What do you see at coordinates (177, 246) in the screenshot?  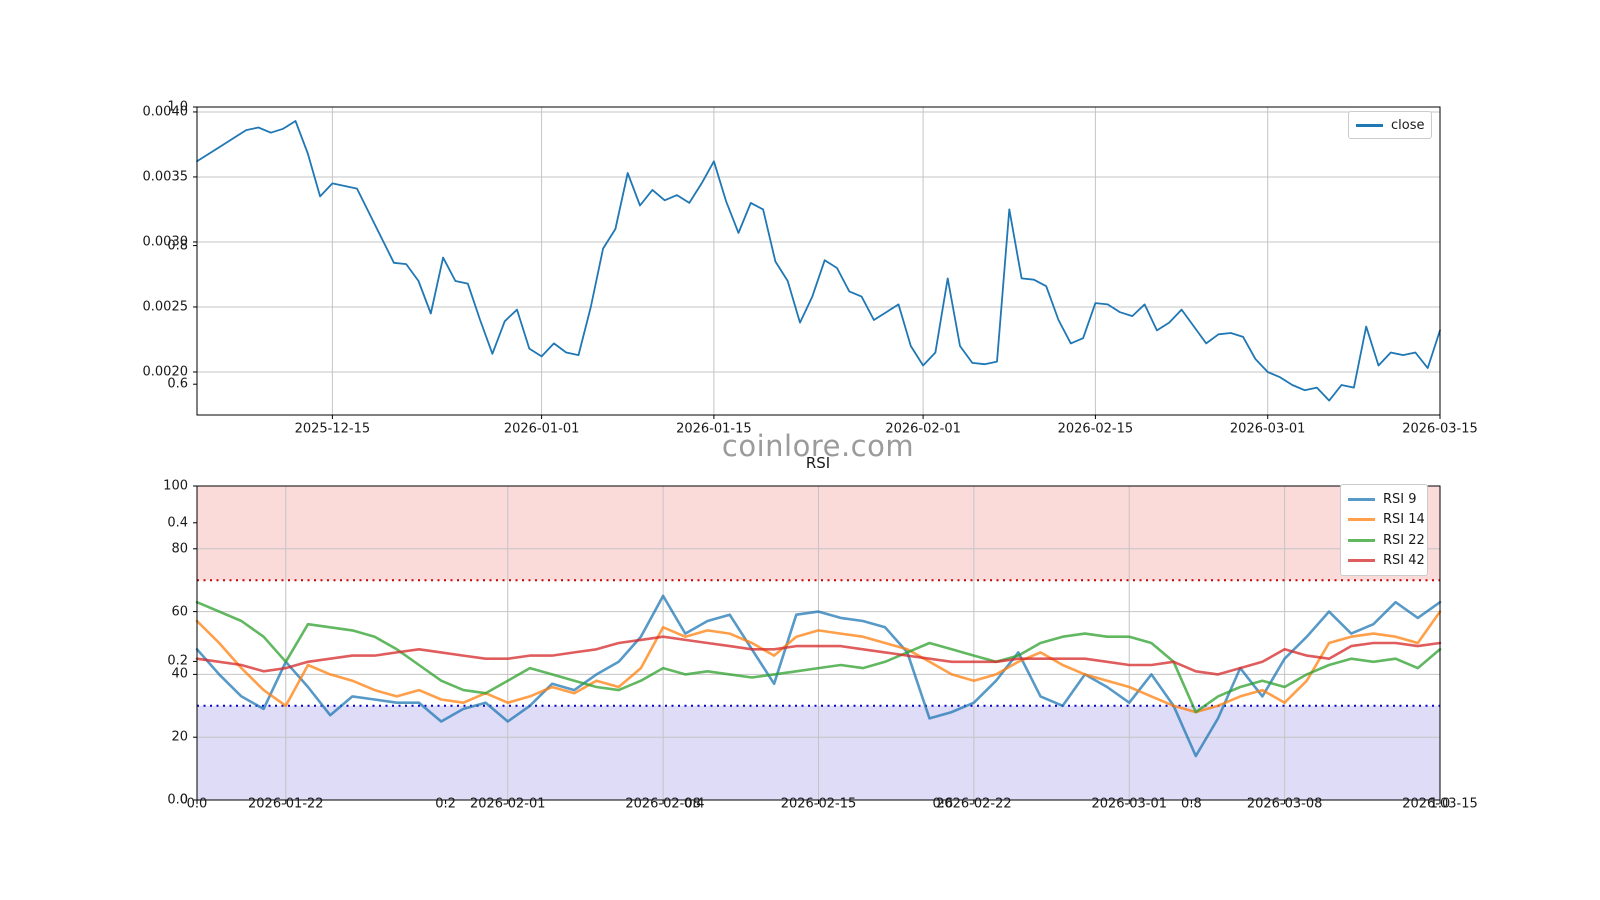 I see `overlay-y-tick-label: 0.8` at bounding box center [177, 246].